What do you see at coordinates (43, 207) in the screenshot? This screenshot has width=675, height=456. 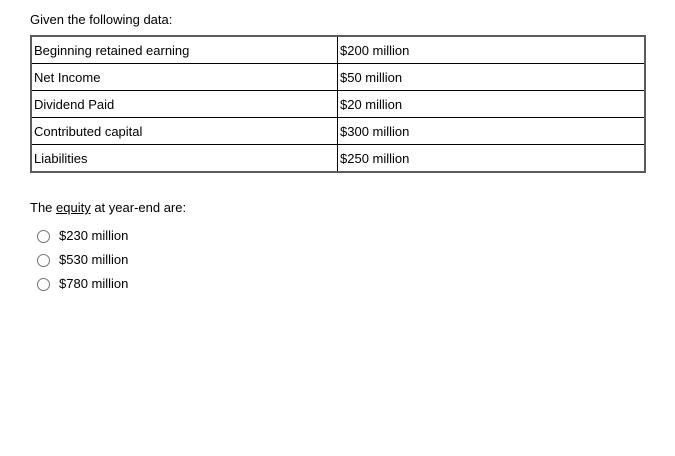 I see `question-prefix: The` at bounding box center [43, 207].